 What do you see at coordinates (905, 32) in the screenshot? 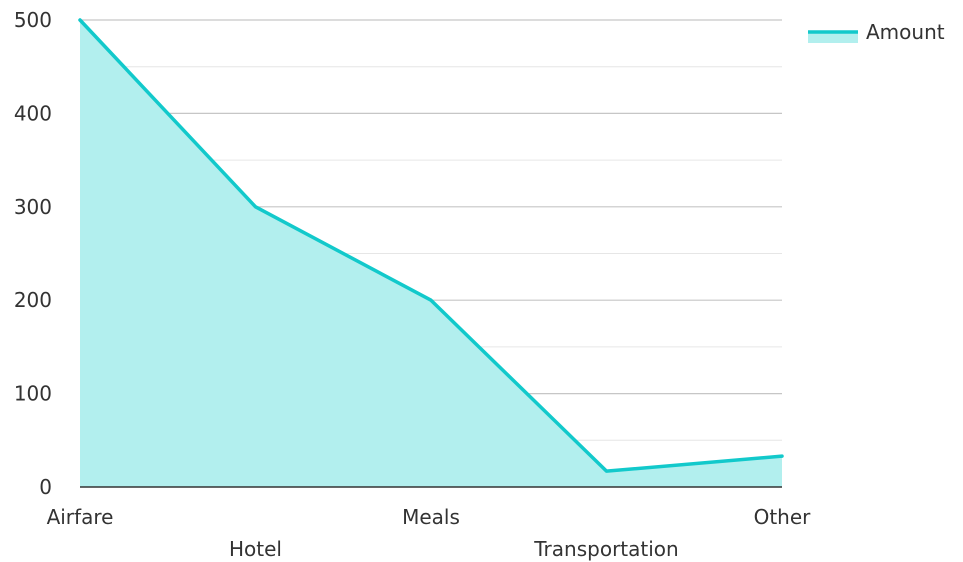
I see `legend-label: Amount` at bounding box center [905, 32].